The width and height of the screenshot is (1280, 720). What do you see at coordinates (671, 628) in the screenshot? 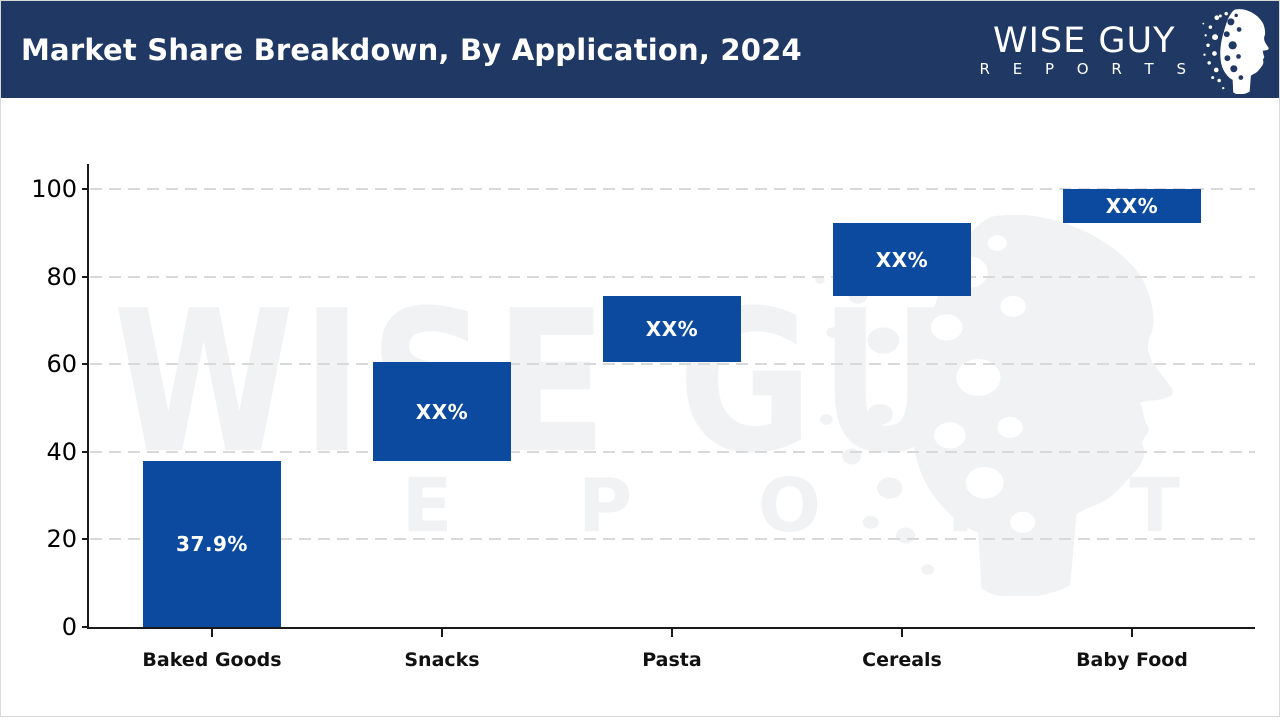
I see `x-axis` at bounding box center [671, 628].